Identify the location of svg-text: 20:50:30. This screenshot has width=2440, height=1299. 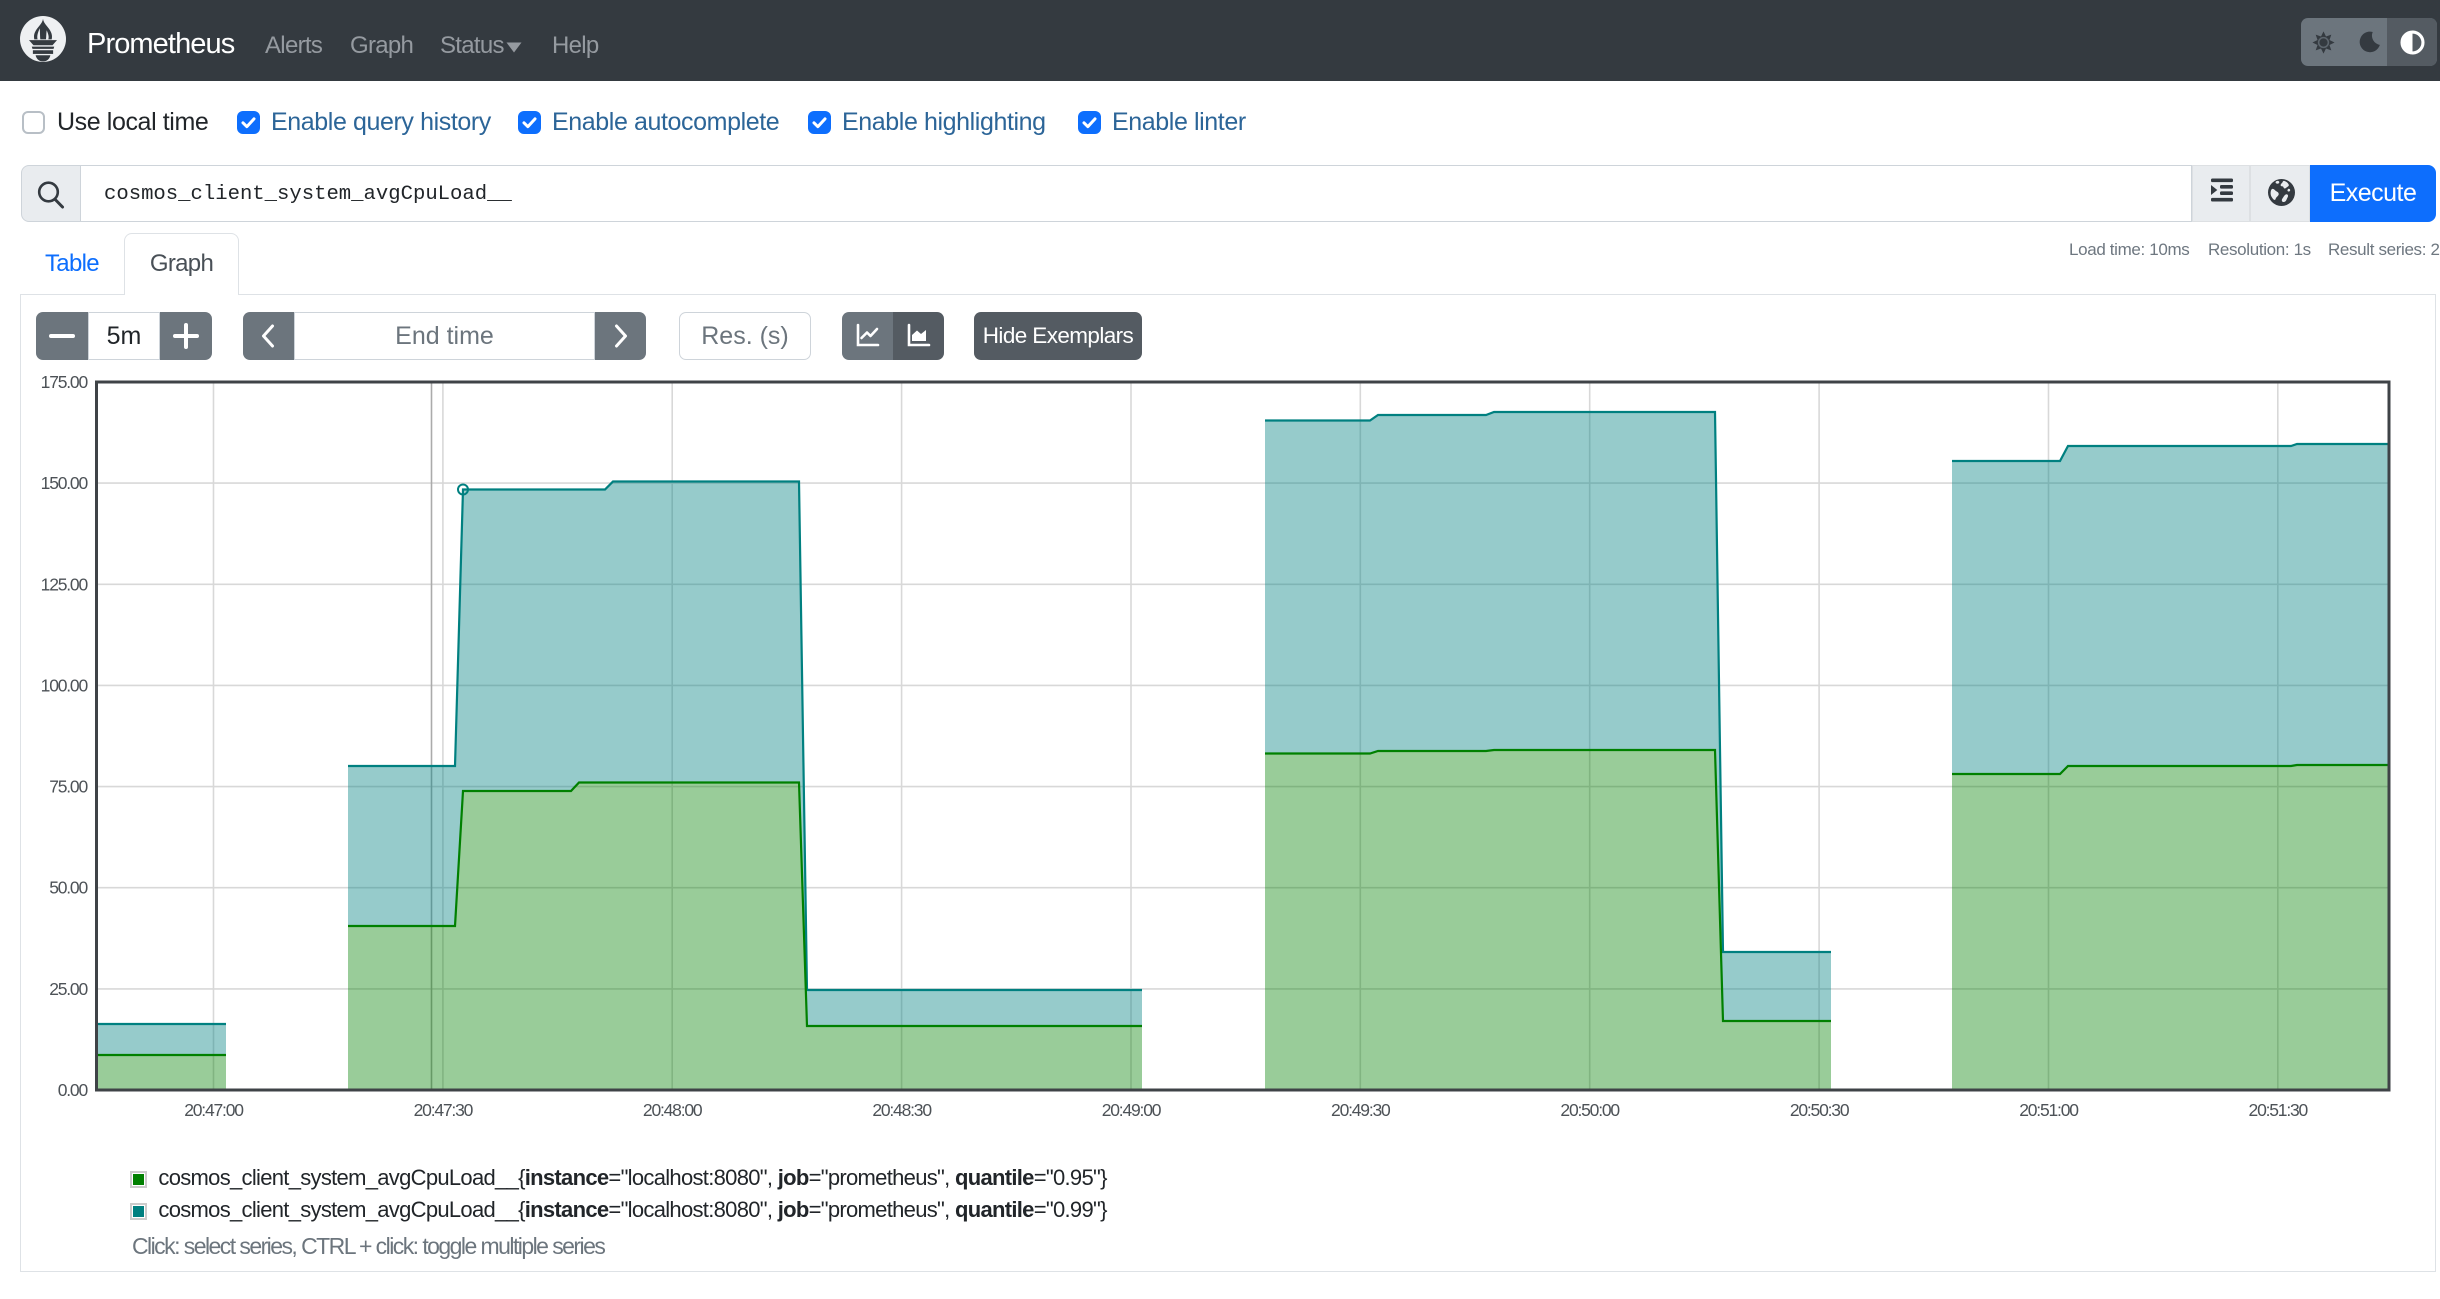
(1820, 1110).